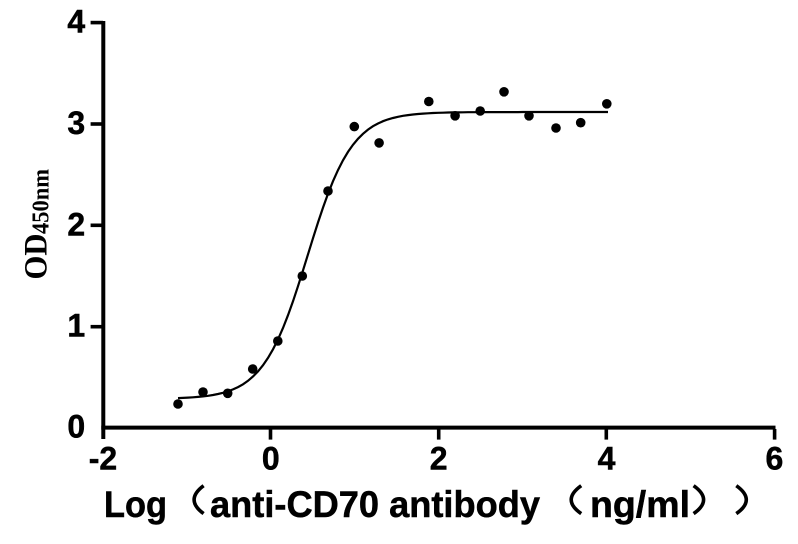 The image size is (798, 544). What do you see at coordinates (640, 504) in the screenshot?
I see `svg-text: ng/ml` at bounding box center [640, 504].